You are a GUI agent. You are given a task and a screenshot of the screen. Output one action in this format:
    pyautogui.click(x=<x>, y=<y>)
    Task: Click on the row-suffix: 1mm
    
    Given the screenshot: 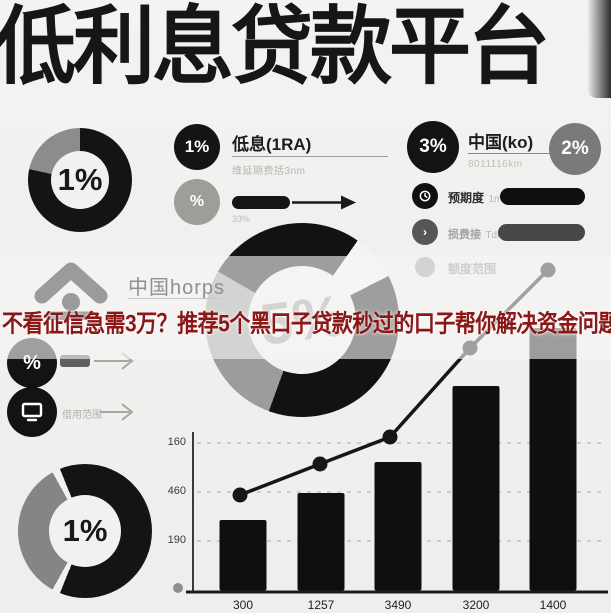 What is the action you would take?
    pyautogui.click(x=499, y=199)
    